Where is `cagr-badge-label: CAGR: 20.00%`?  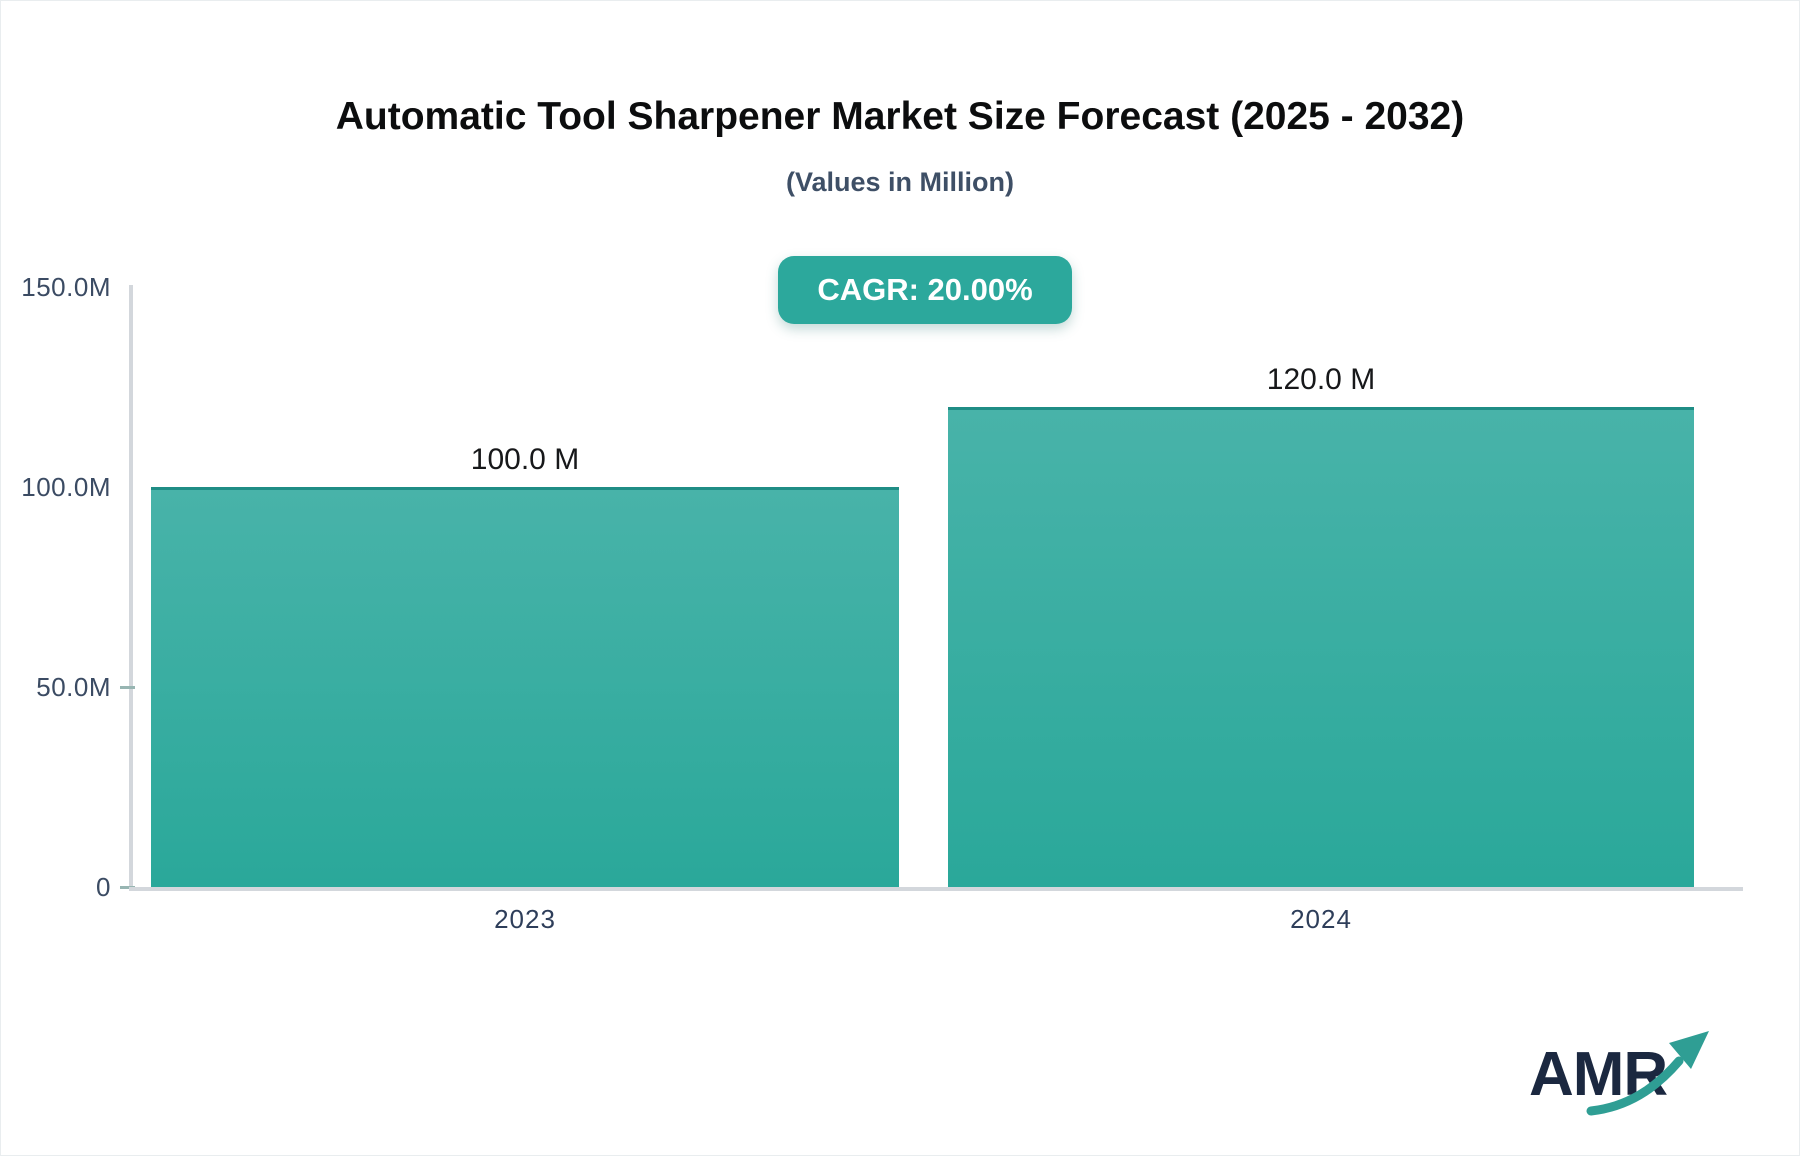 cagr-badge-label: CAGR: 20.00% is located at coordinates (925, 289).